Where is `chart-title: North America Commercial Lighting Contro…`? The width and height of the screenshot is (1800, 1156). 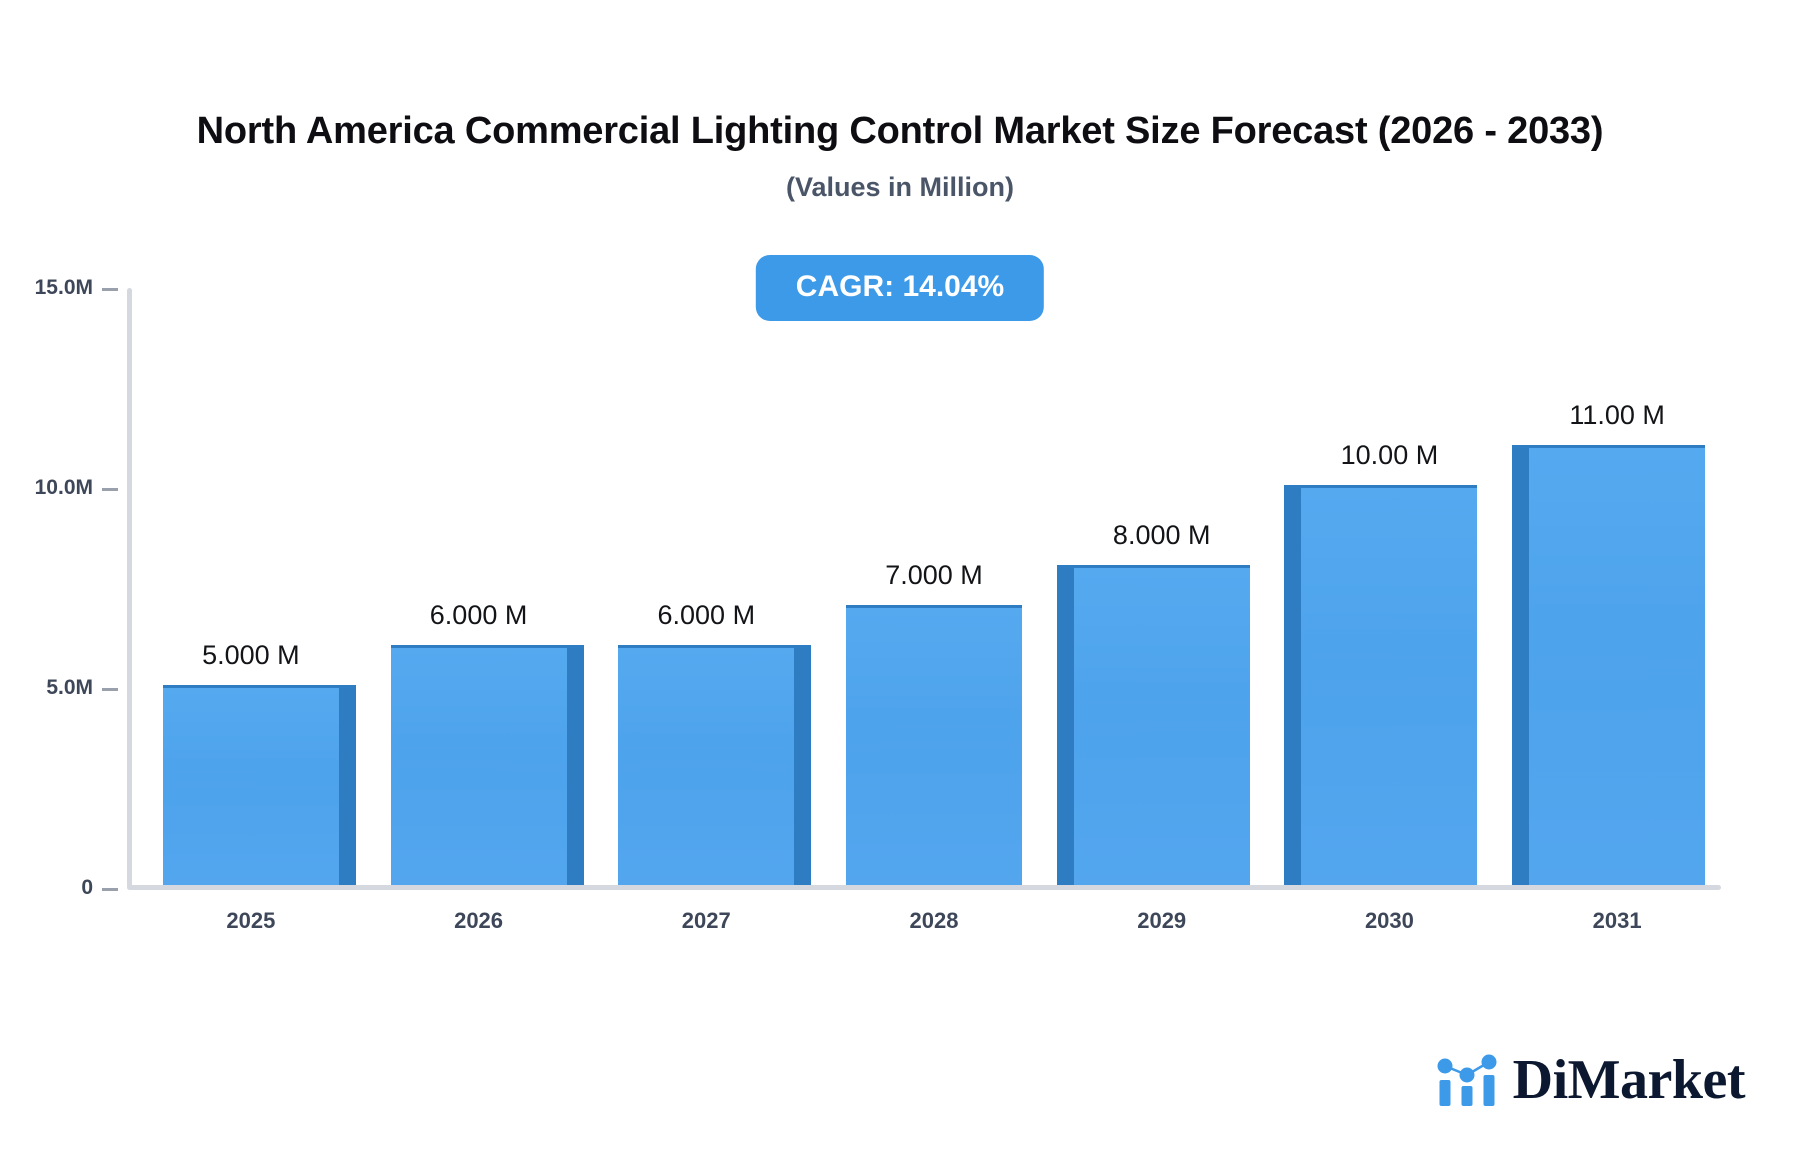 chart-title: North America Commercial Lighting Contro… is located at coordinates (900, 131).